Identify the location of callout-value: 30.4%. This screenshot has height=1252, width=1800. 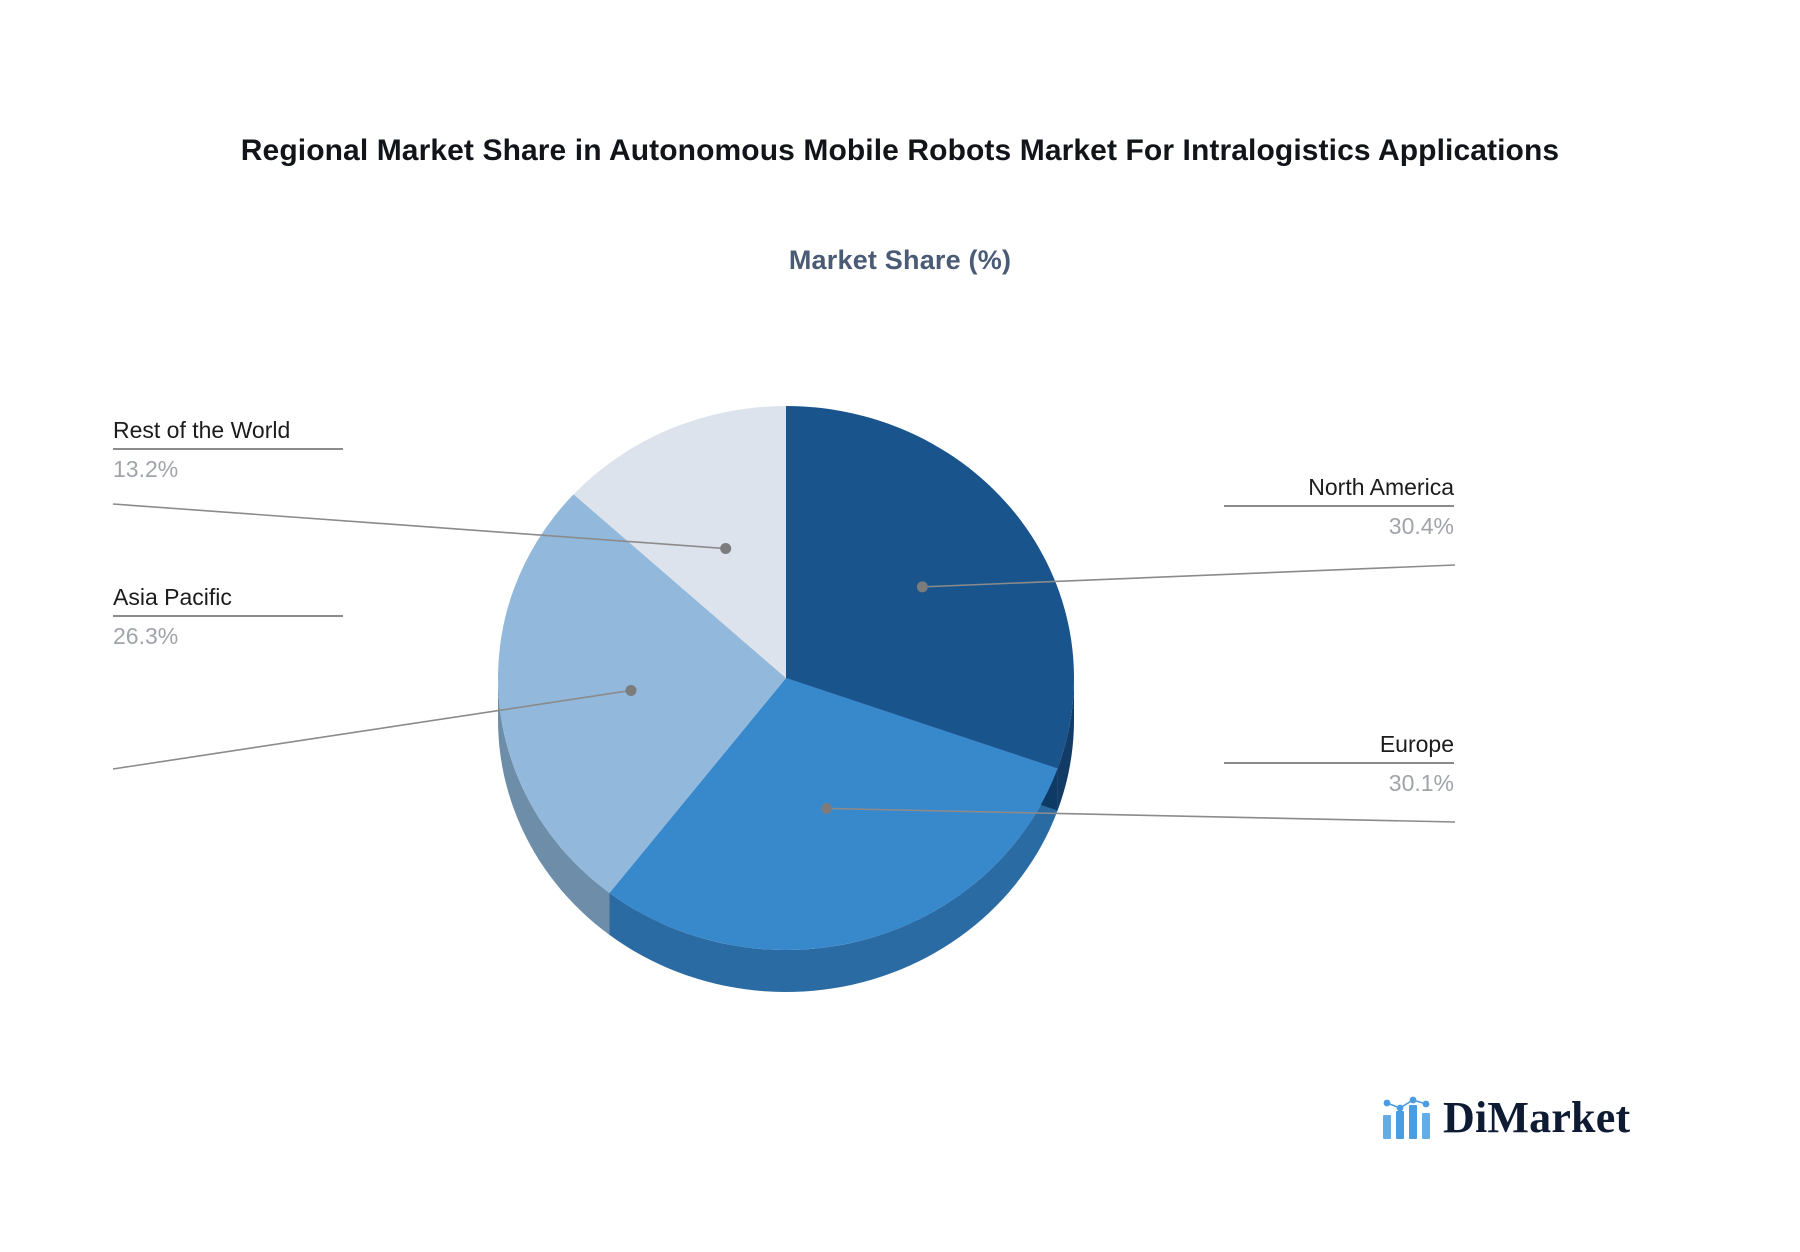
(1421, 526).